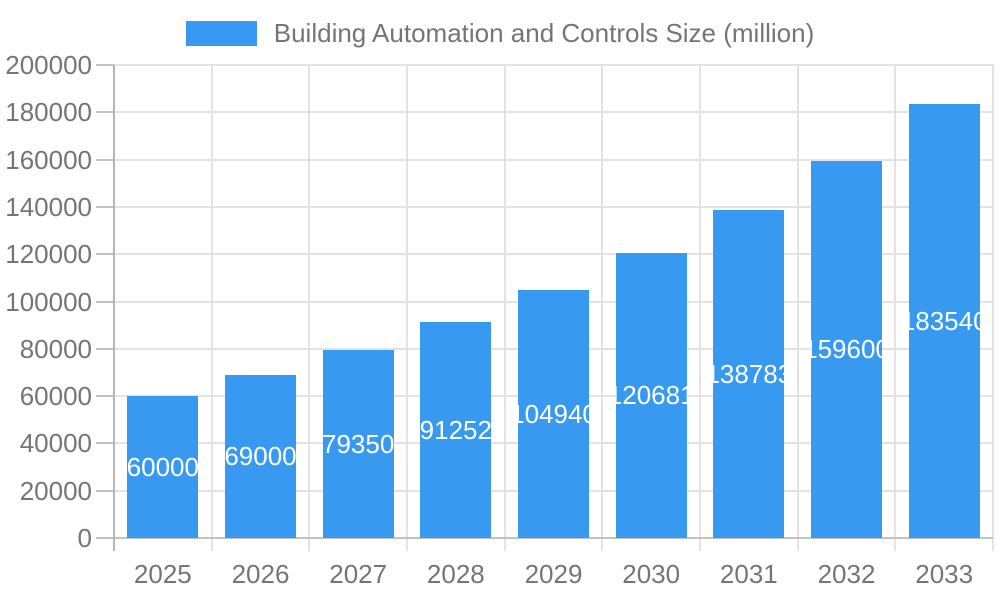  I want to click on bar-value-label: 120681, so click(651, 395).